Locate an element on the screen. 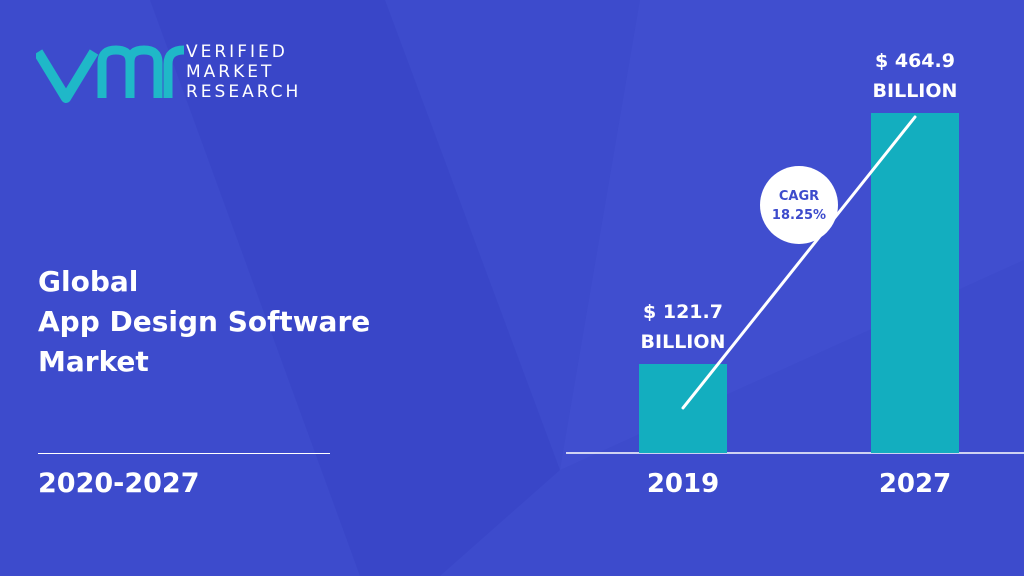 This screenshot has height=576, width=1024. cagr-label: CAGR is located at coordinates (799, 196).